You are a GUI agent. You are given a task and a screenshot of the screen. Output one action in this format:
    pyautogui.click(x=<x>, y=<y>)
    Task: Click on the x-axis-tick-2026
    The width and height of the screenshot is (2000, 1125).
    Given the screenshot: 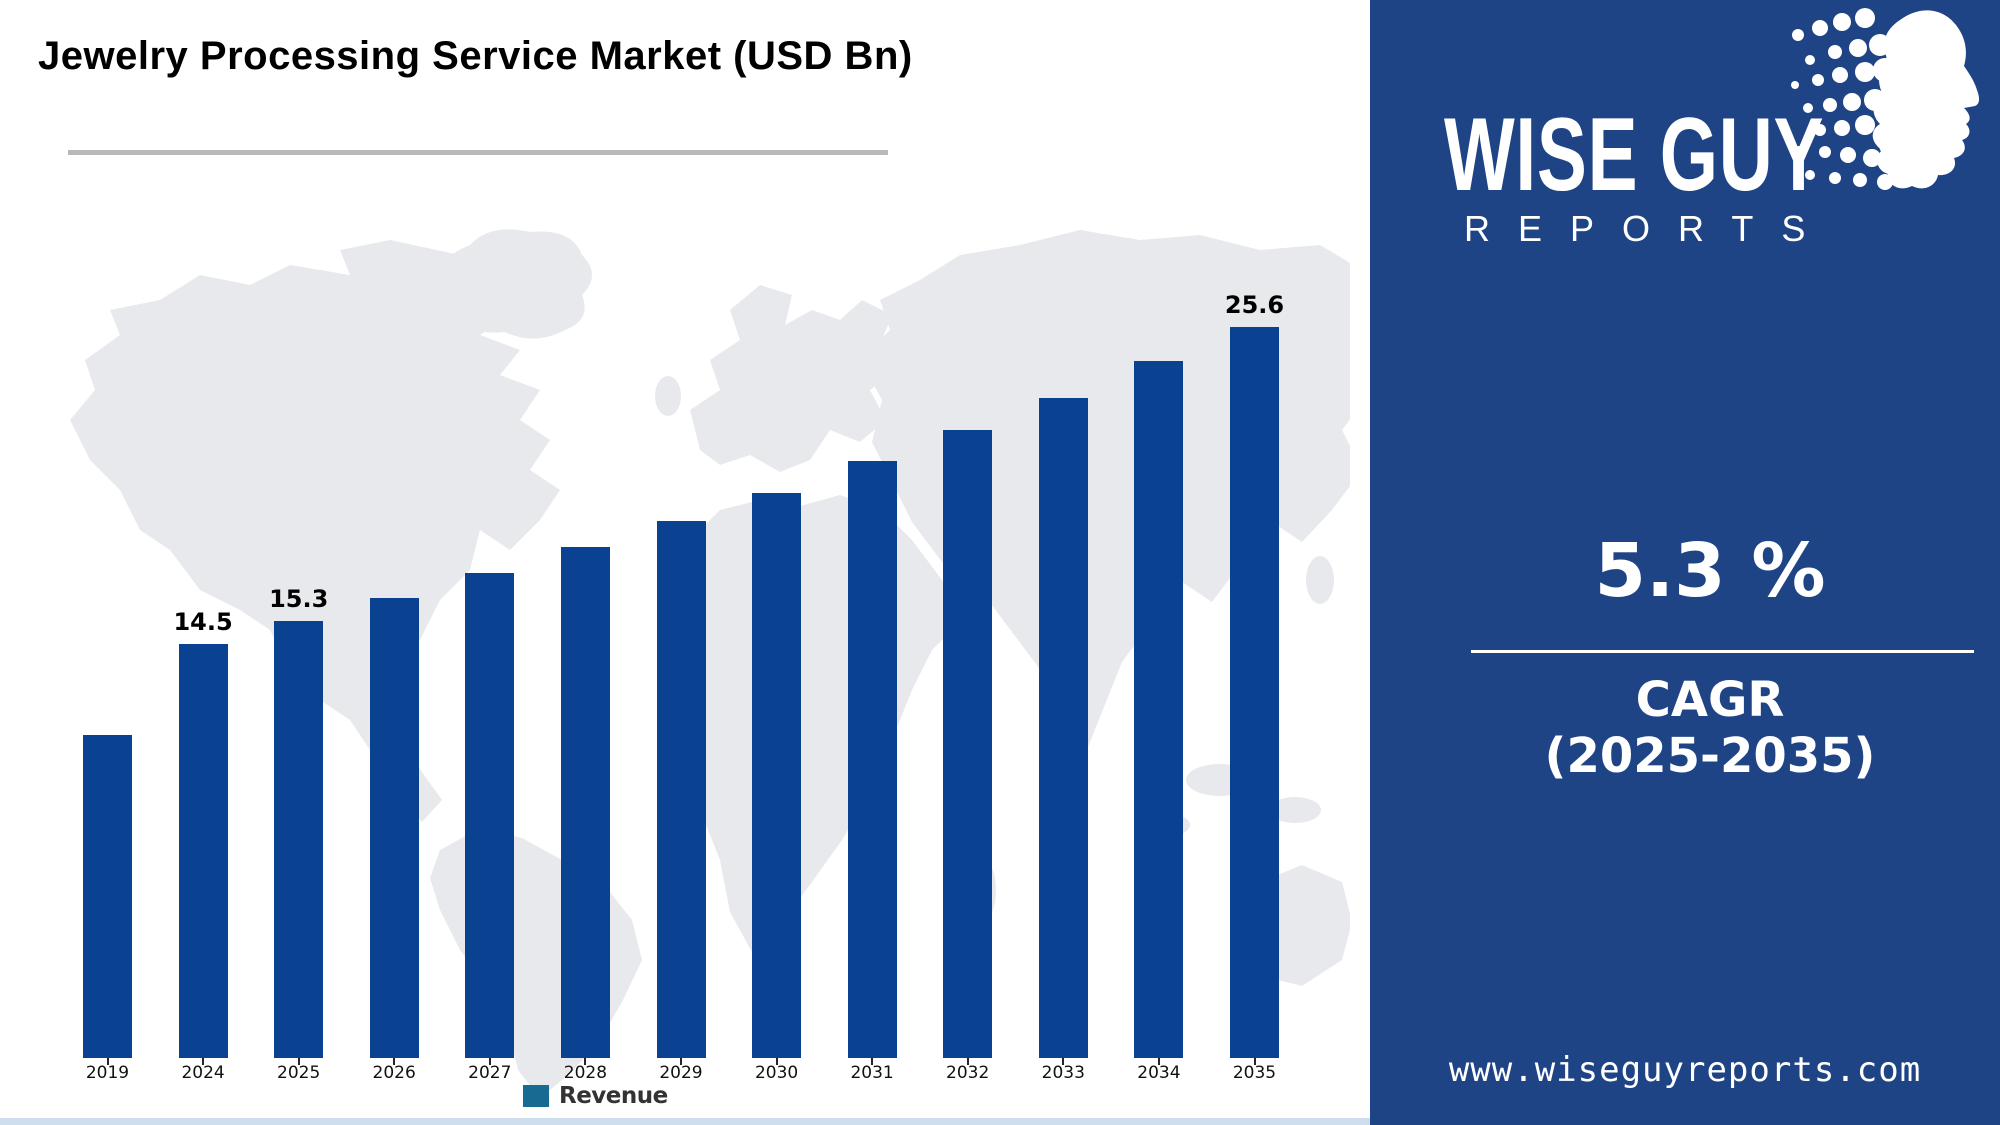 What is the action you would take?
    pyautogui.click(x=394, y=1061)
    